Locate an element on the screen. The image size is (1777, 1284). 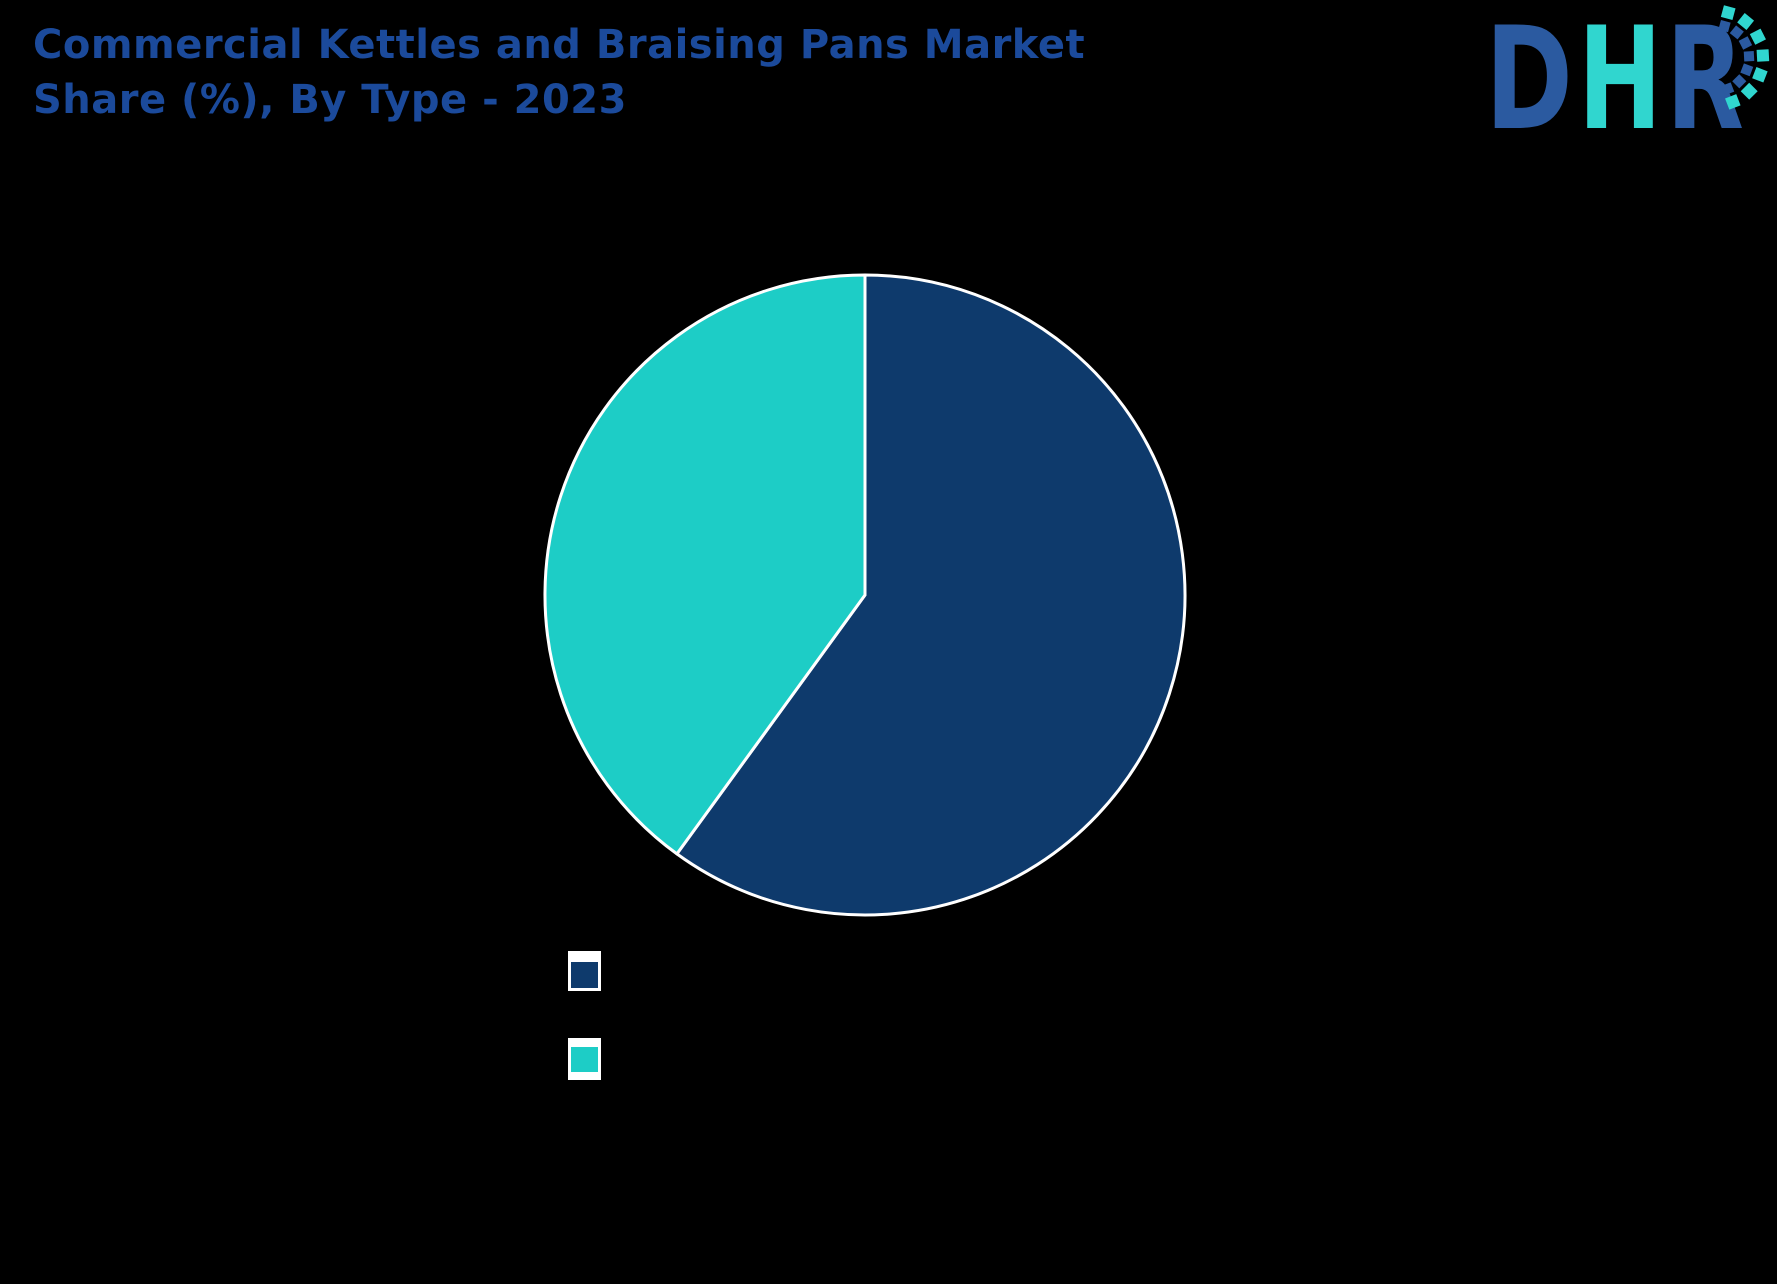
logo-letter-d: D is located at coordinates (1529, 81).